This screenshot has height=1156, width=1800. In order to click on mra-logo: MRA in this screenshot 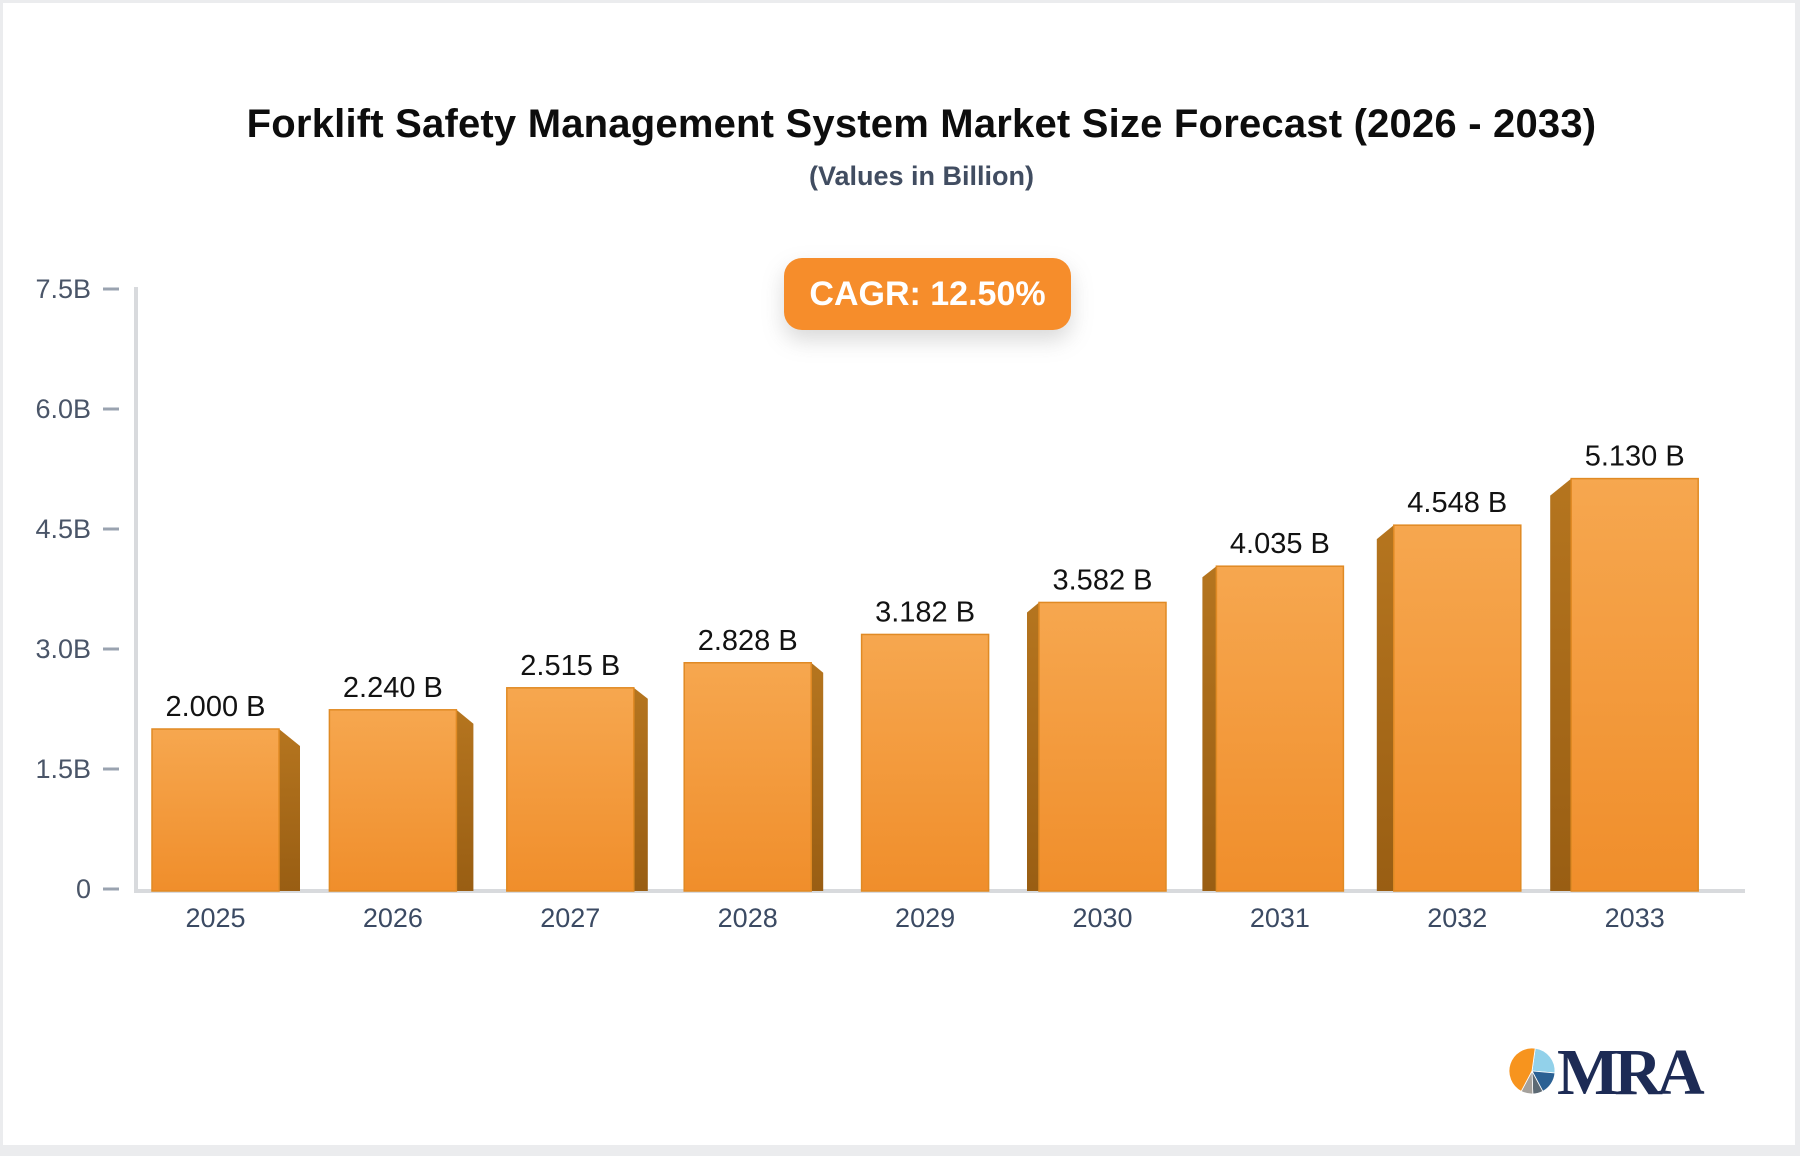, I will do `click(1609, 1072)`.